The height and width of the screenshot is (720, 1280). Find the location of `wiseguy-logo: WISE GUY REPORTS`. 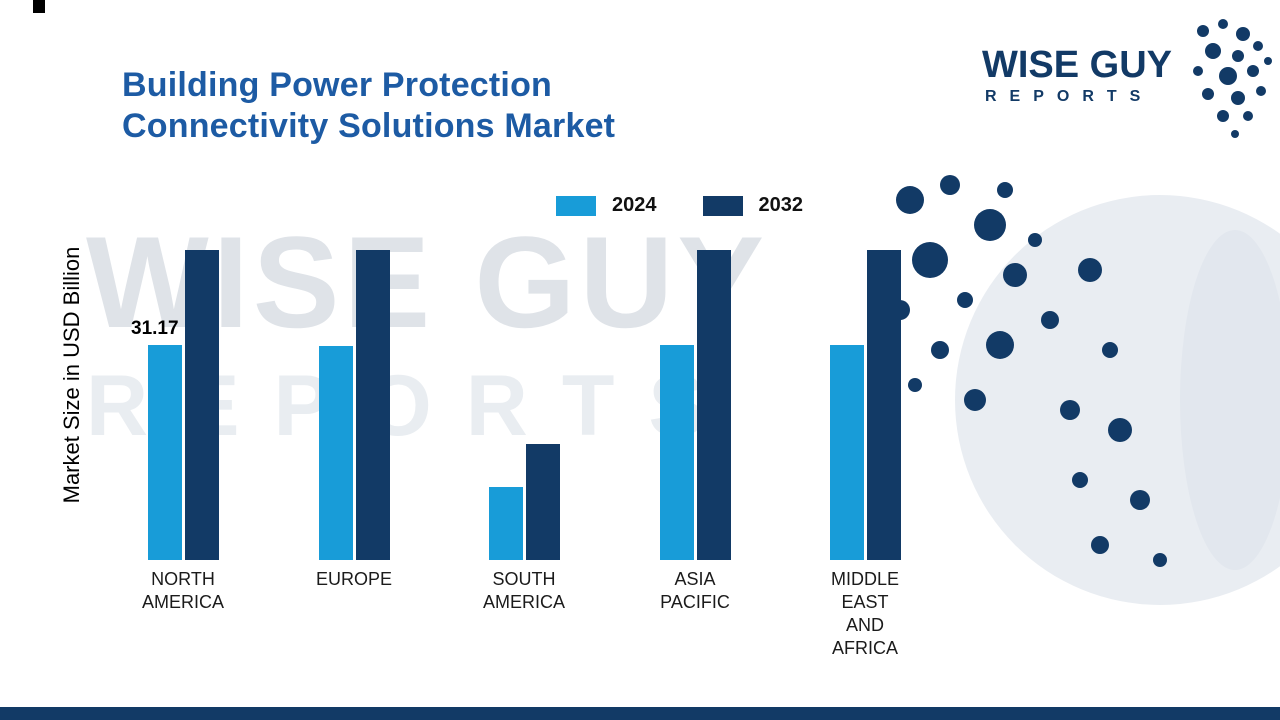

wiseguy-logo: WISE GUY REPORTS is located at coordinates (1077, 76).